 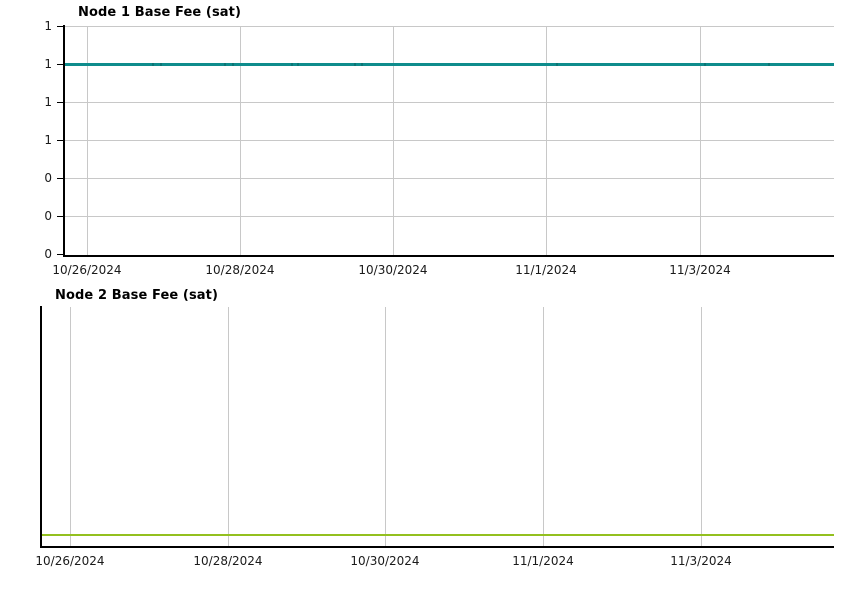 What do you see at coordinates (64, 141) in the screenshot?
I see `y-axis-node1` at bounding box center [64, 141].